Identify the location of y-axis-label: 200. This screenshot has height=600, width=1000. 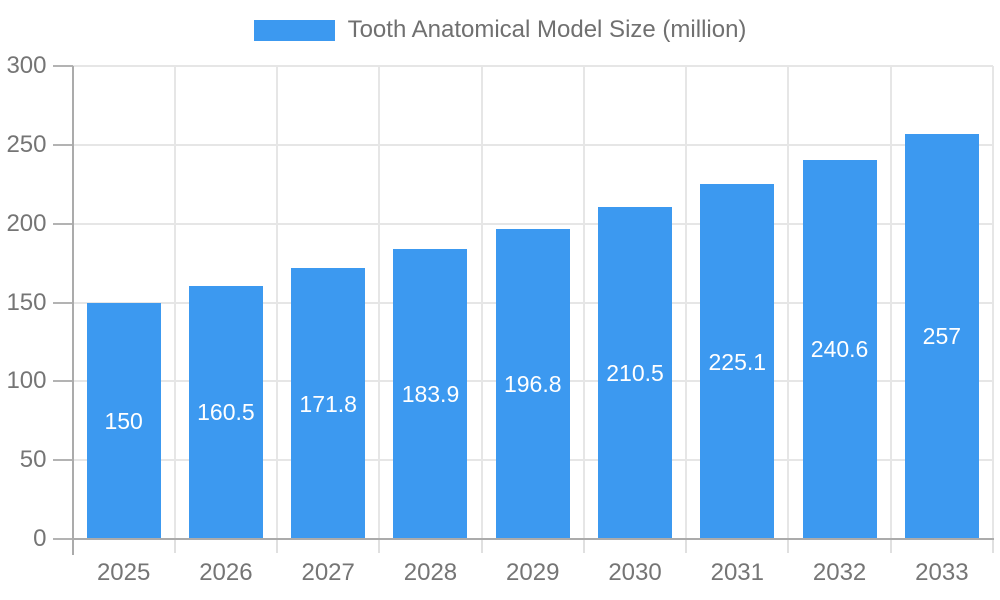
(26, 223).